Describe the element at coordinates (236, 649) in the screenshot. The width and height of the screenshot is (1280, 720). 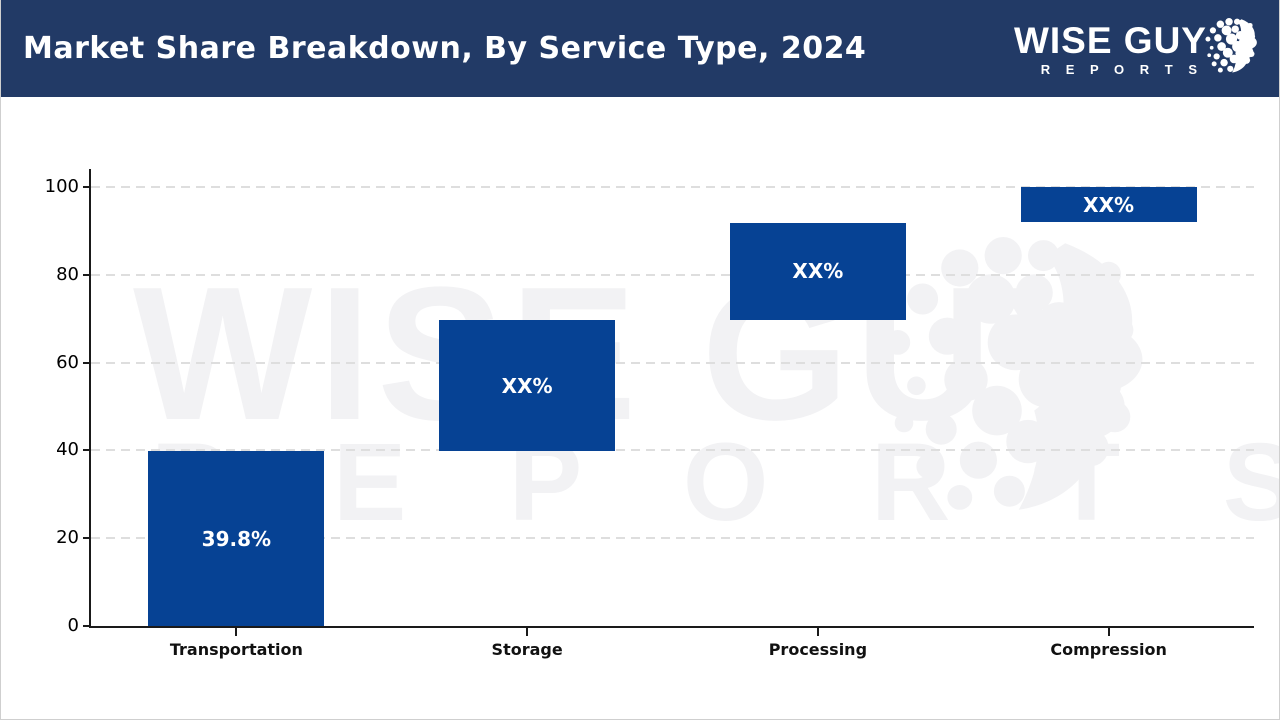
I see `x-tick-label-transportation: Transportation` at that location.